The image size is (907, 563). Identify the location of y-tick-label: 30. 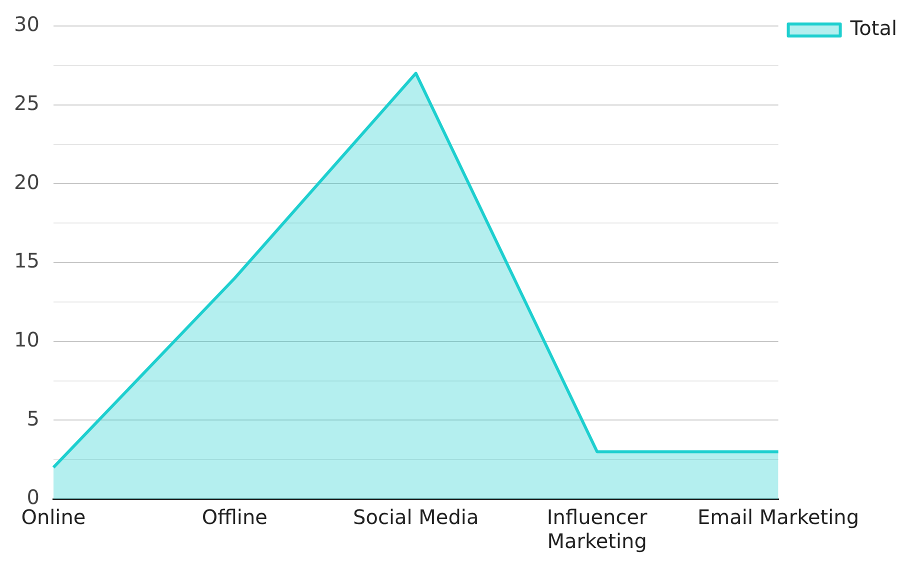
(27, 24).